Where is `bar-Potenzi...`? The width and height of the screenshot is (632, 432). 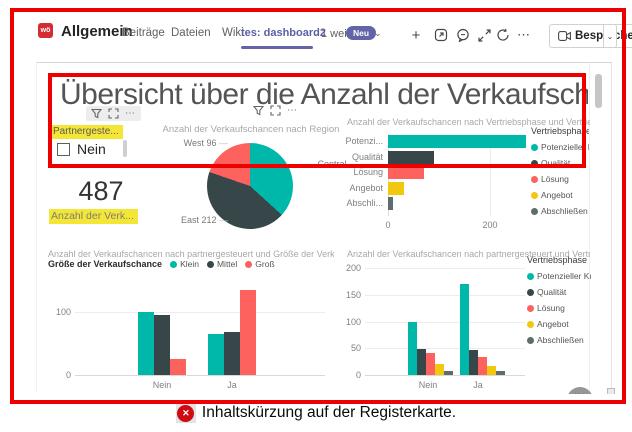 bar-Potenzi... is located at coordinates (457, 141).